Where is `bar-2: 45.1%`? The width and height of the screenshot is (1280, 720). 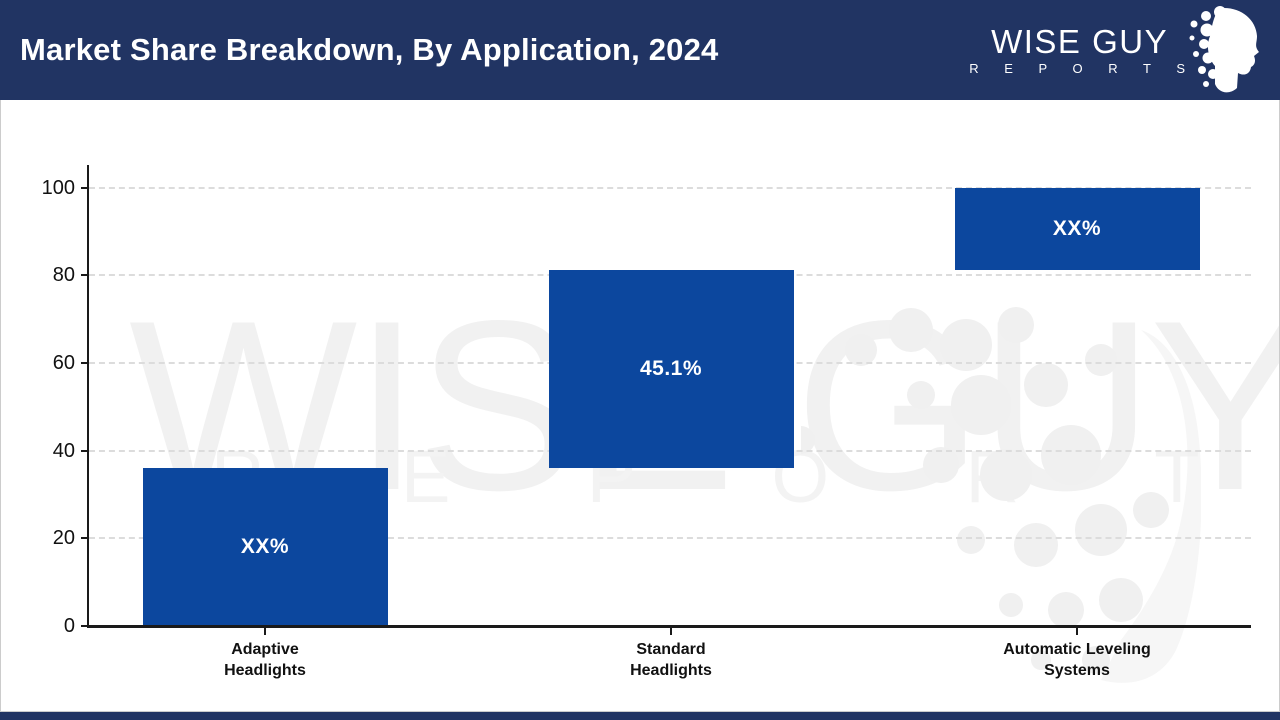
bar-2: 45.1% is located at coordinates (671, 369).